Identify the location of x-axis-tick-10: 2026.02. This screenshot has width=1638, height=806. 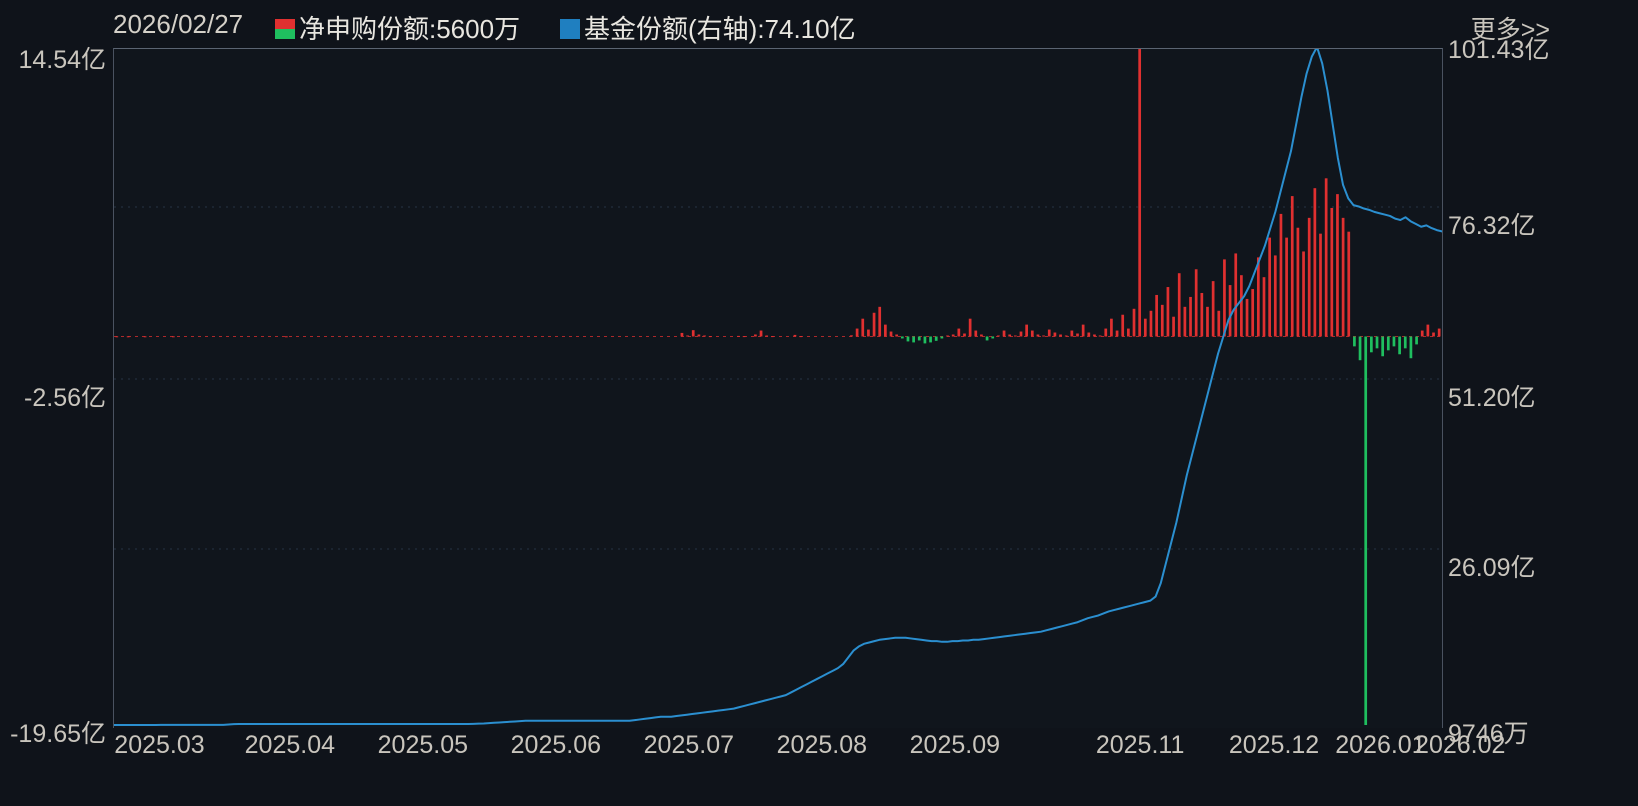
(1460, 745).